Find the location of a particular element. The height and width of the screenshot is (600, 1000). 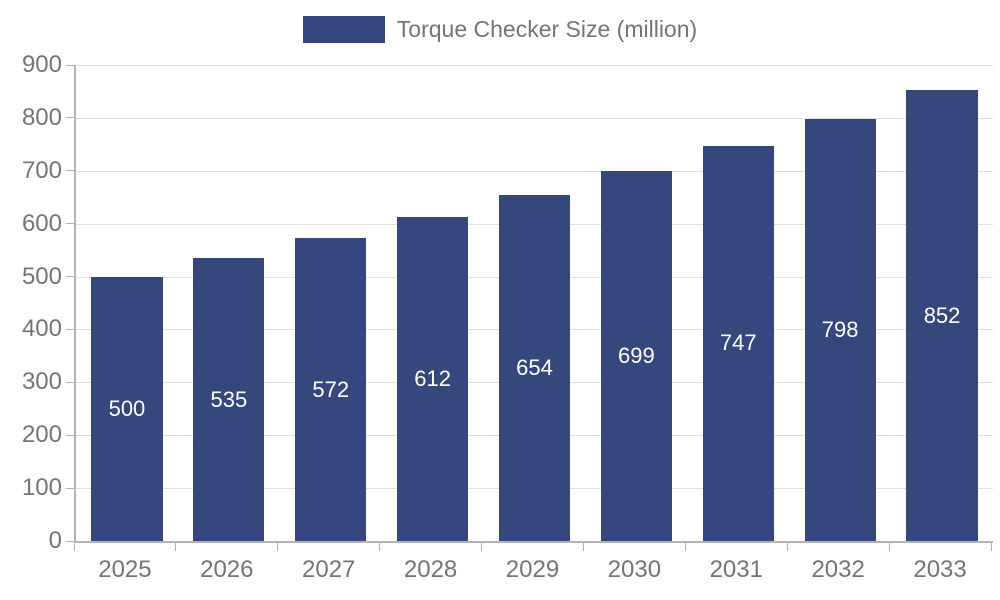

bar-2025: 500 is located at coordinates (127, 408).